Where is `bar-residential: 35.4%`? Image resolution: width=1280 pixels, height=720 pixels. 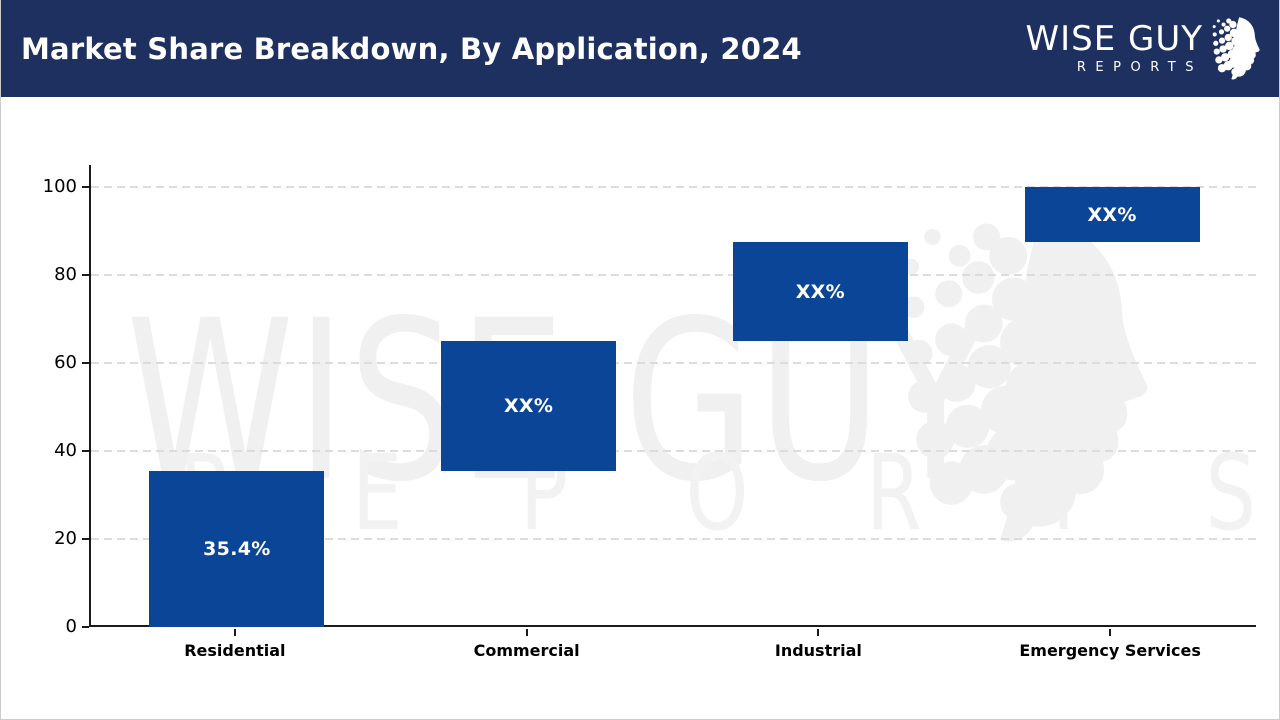
bar-residential: 35.4% is located at coordinates (237, 549).